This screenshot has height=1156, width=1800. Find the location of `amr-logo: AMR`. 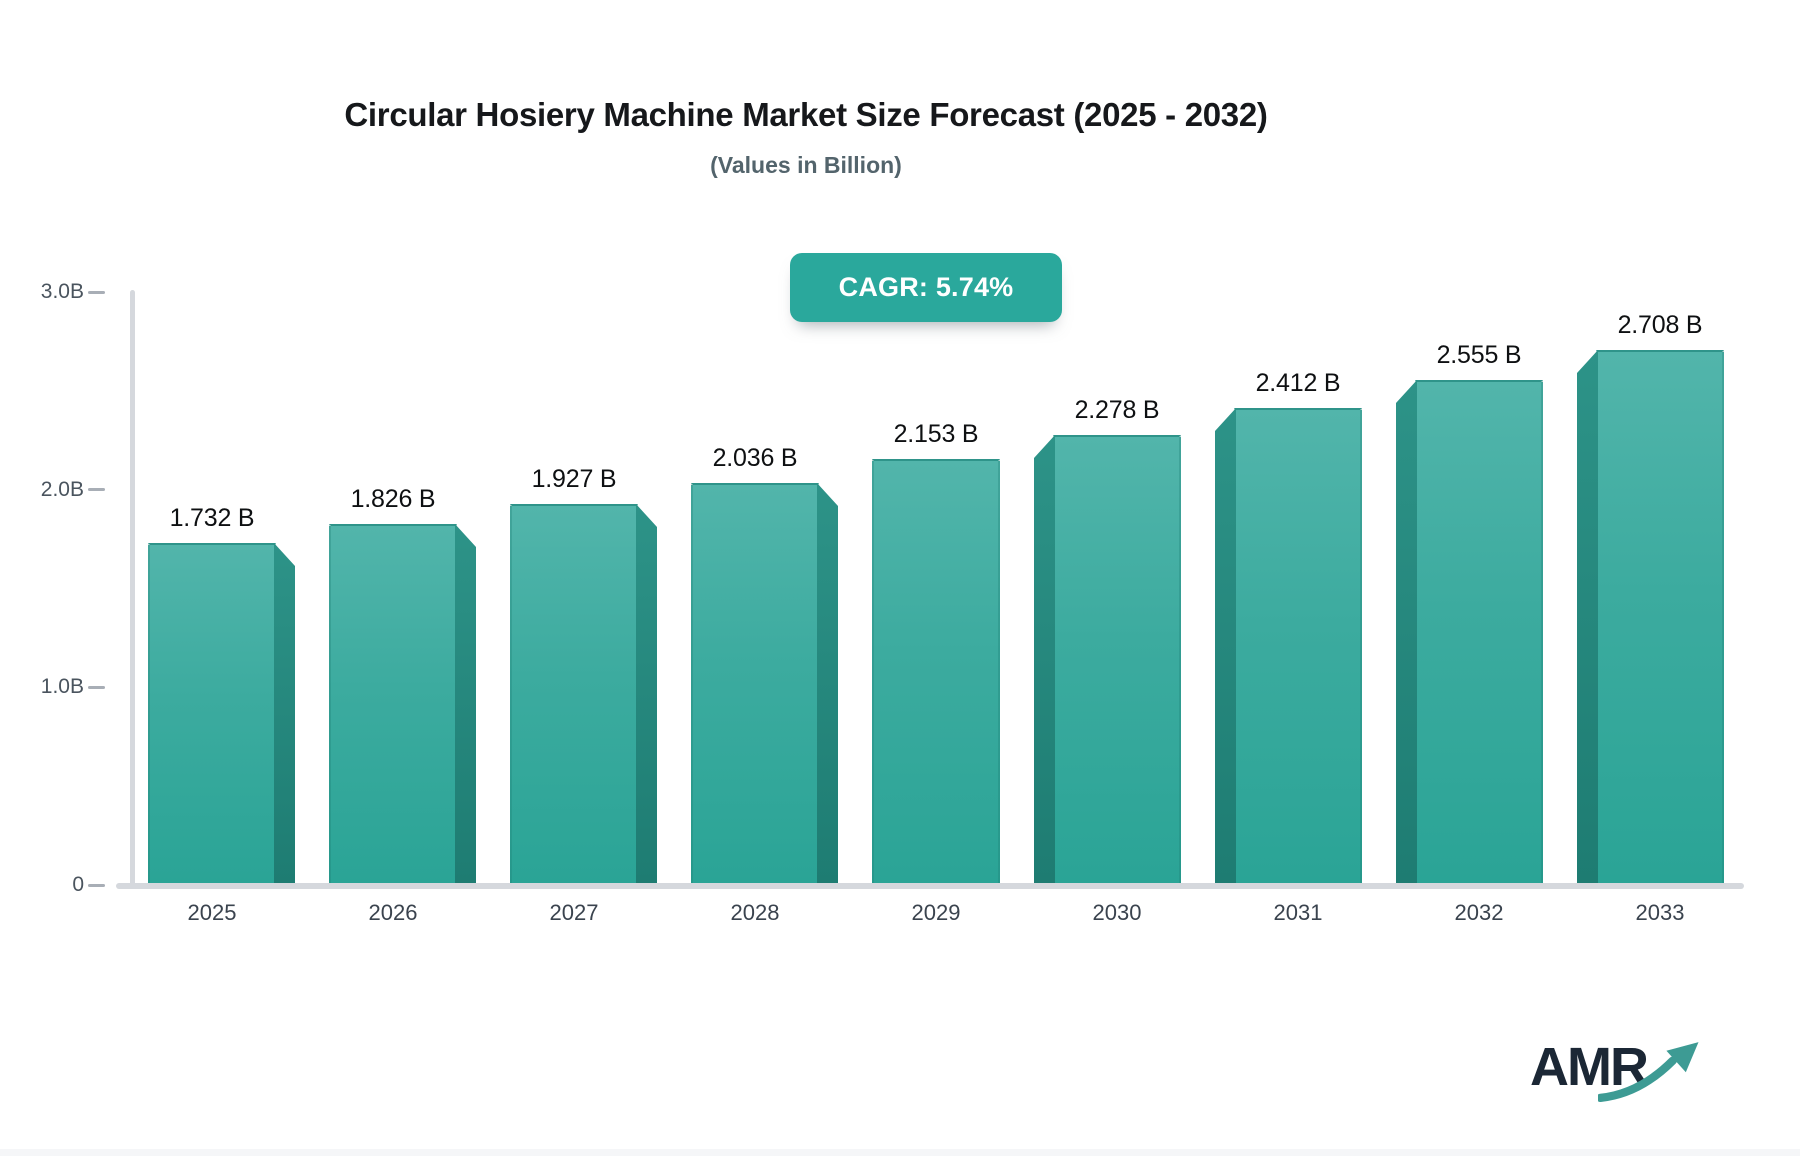

amr-logo: AMR is located at coordinates (1620, 1076).